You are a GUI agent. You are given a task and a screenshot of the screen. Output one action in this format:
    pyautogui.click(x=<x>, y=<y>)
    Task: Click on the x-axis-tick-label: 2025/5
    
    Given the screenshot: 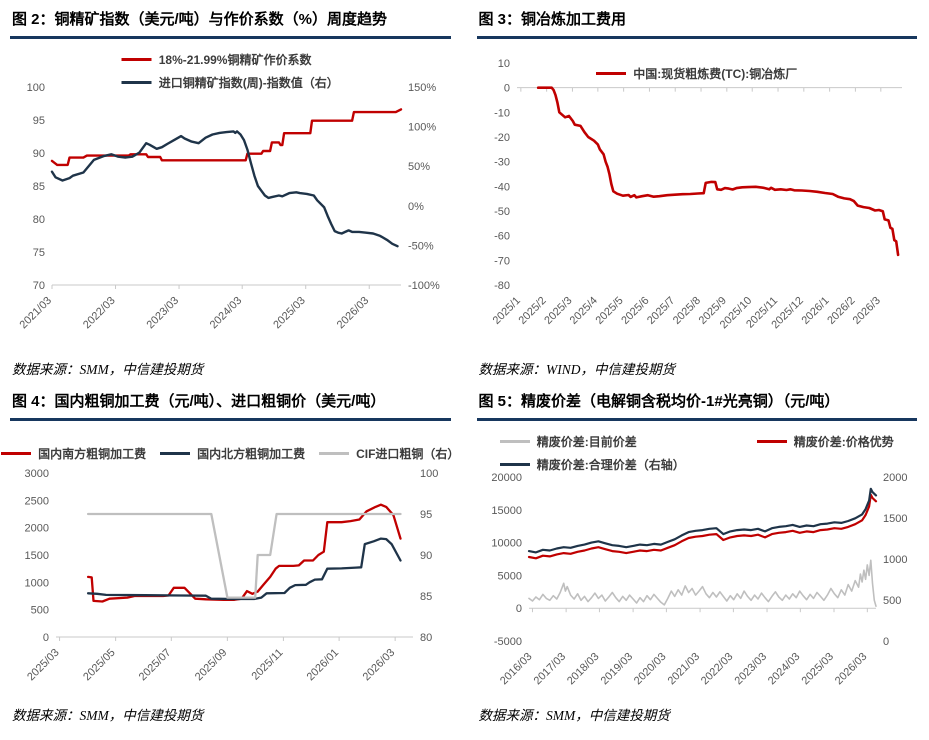 What is the action you would take?
    pyautogui.click(x=609, y=311)
    